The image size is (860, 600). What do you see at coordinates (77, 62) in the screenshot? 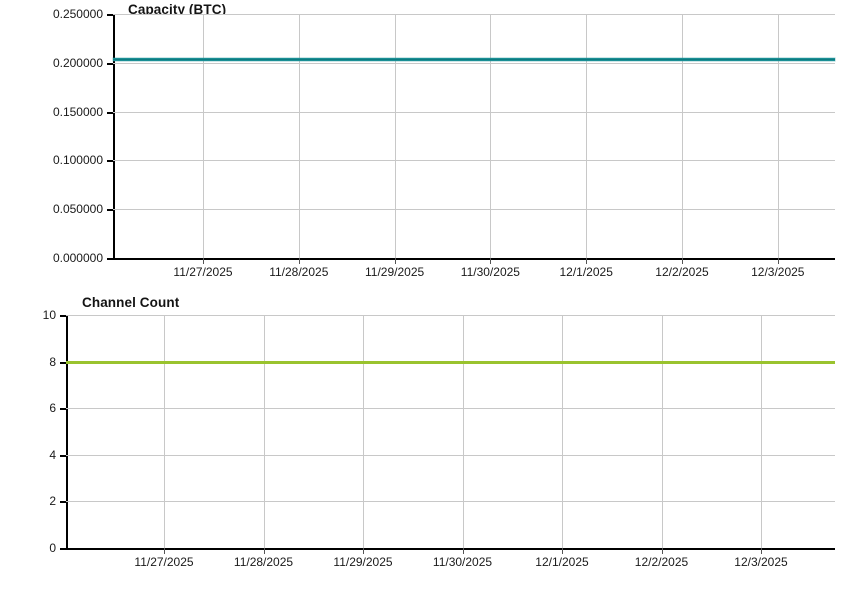
I see `y-axis-label: 0.200000` at bounding box center [77, 62].